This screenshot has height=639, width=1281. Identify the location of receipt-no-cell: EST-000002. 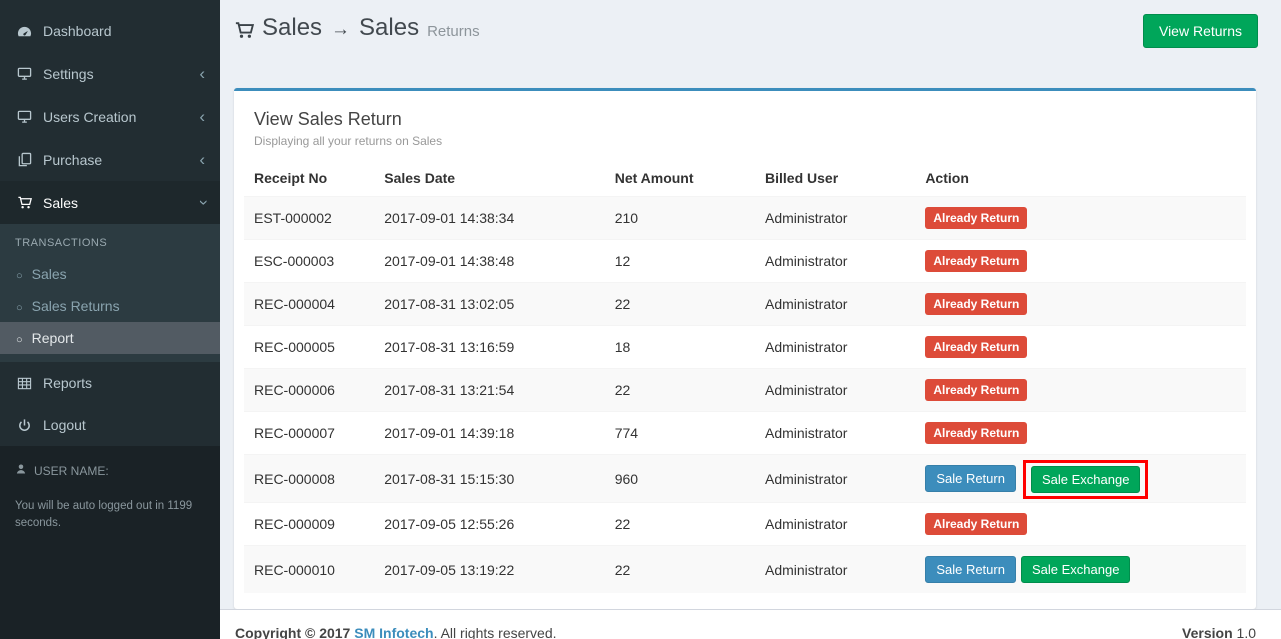
(309, 218).